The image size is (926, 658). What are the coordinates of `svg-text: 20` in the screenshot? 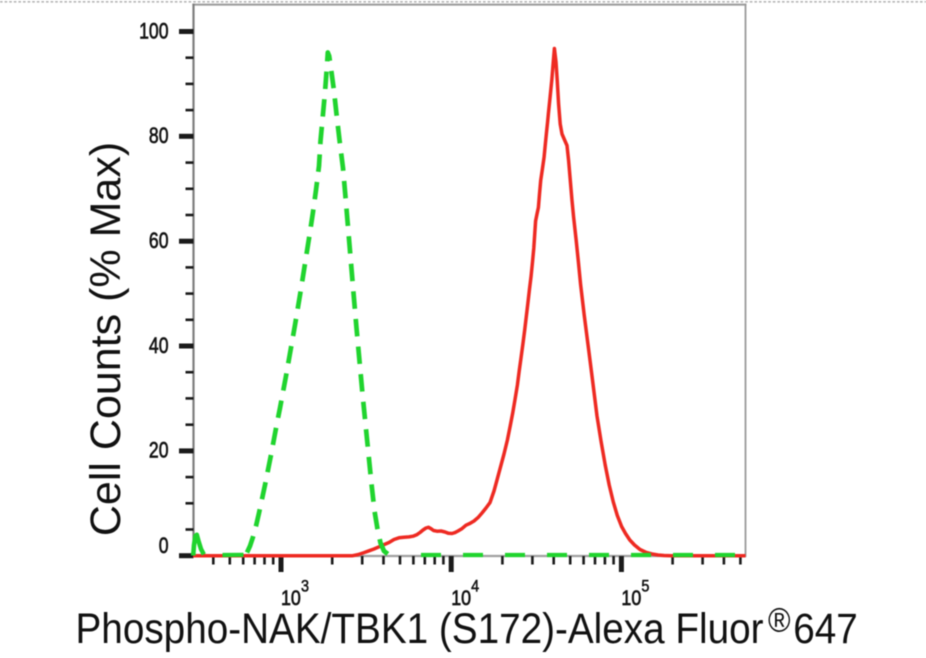 It's located at (159, 451).